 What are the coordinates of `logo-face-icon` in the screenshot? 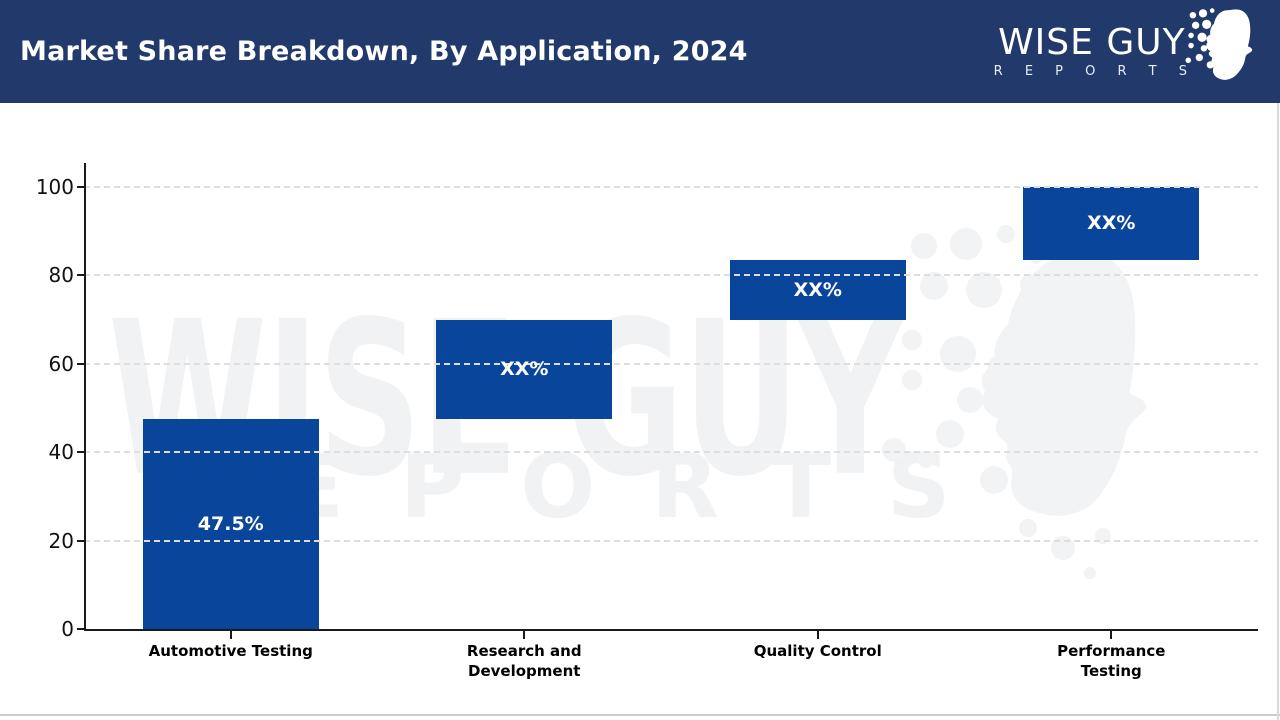 It's located at (1219, 43).